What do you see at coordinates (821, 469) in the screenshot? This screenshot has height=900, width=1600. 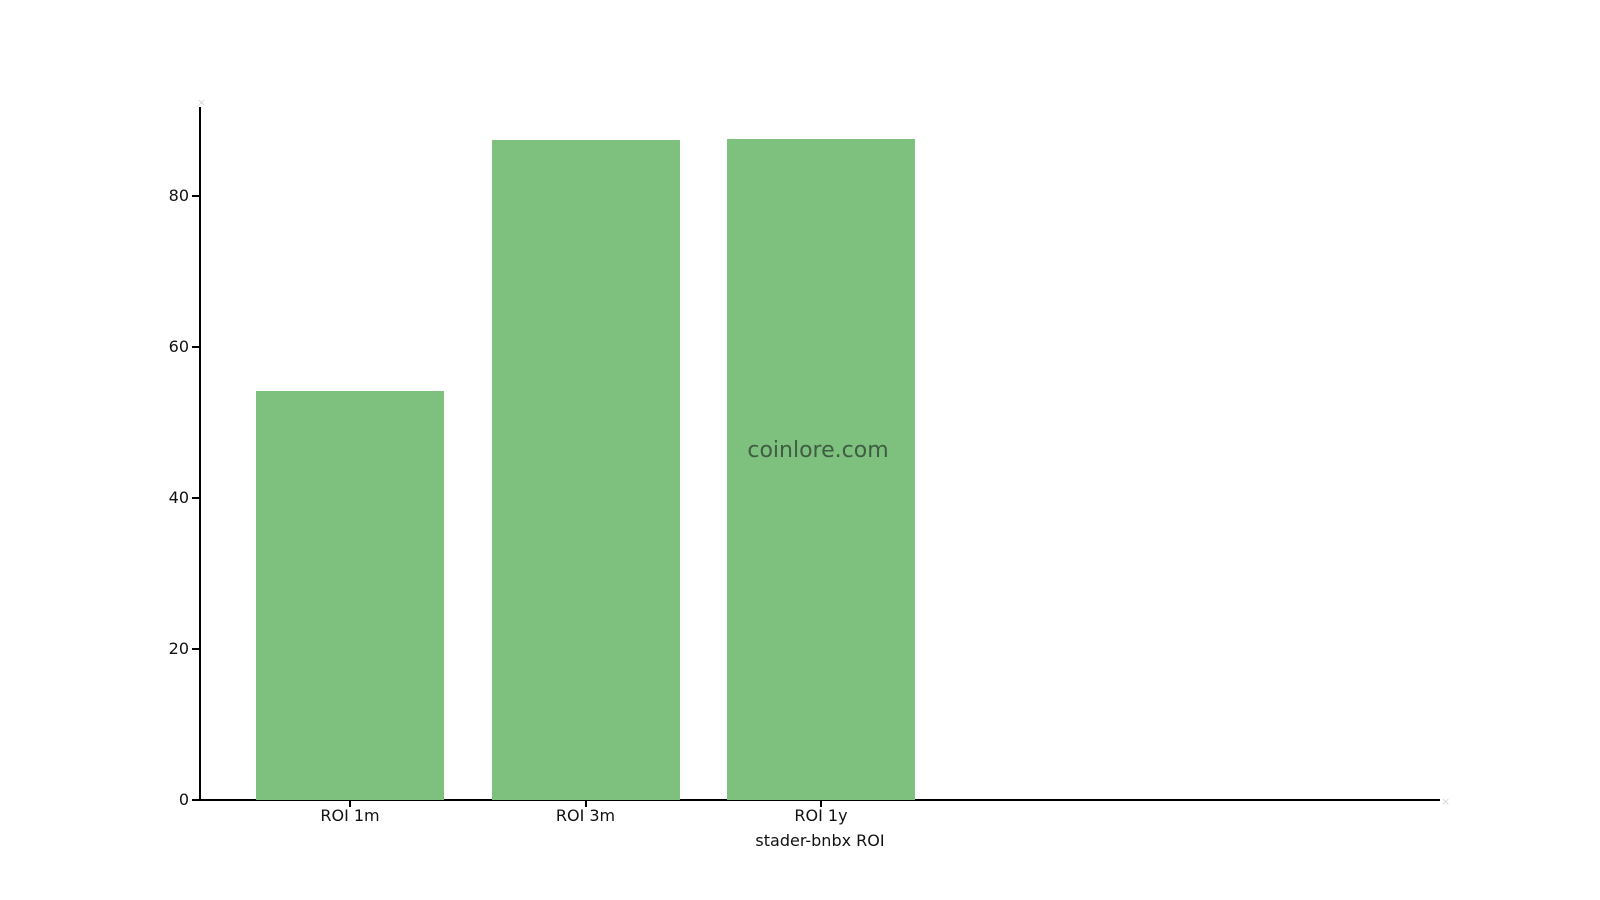 I see `bar-roi-1y` at bounding box center [821, 469].